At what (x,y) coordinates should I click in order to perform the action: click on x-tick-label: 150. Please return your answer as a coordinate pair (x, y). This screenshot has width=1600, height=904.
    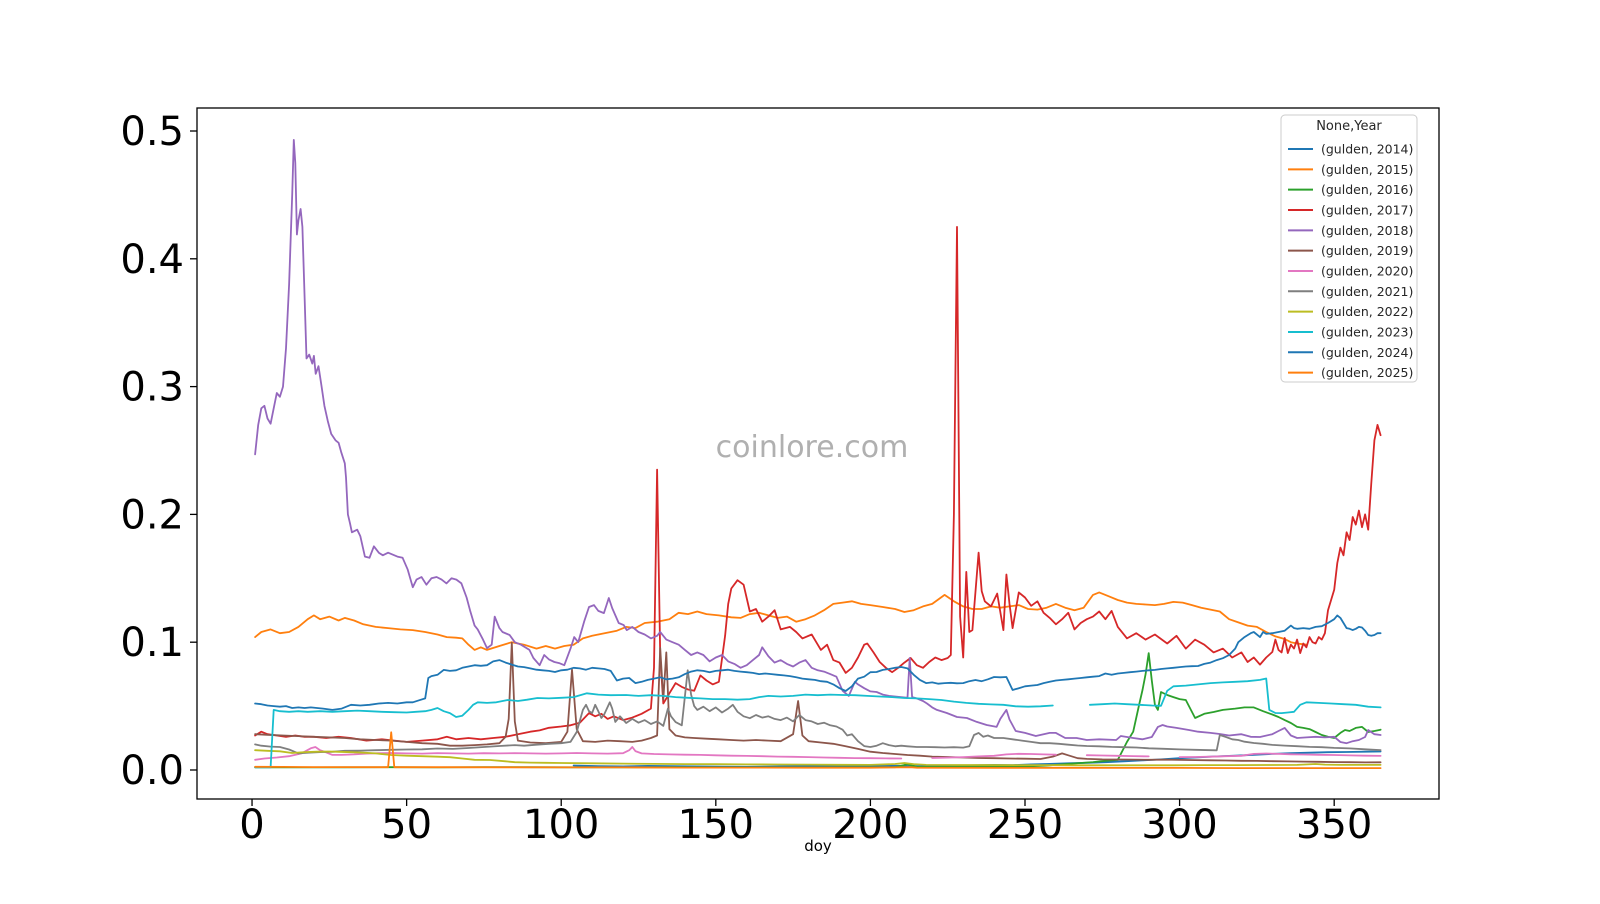
    Looking at the image, I should click on (716, 825).